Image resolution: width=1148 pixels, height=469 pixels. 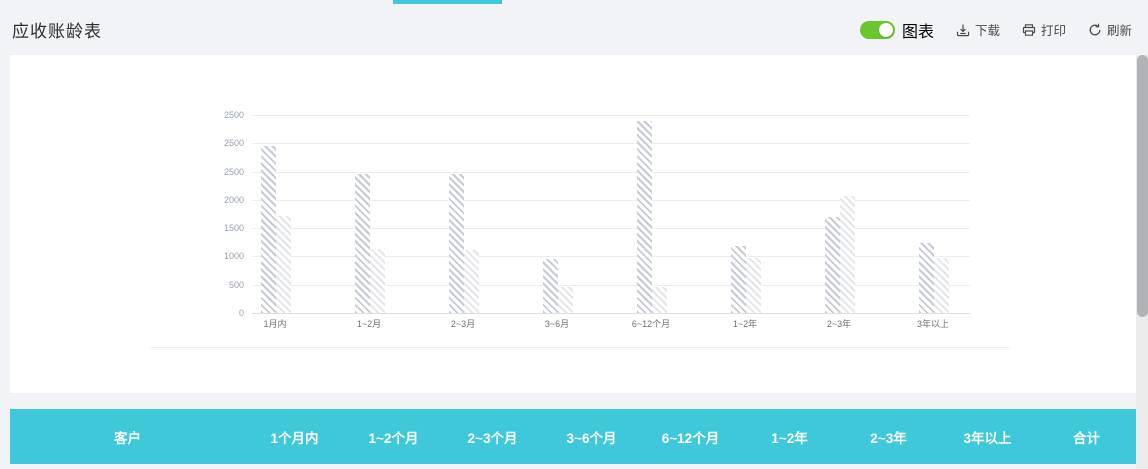 I want to click on chart-bottom-divider, so click(x=580, y=347).